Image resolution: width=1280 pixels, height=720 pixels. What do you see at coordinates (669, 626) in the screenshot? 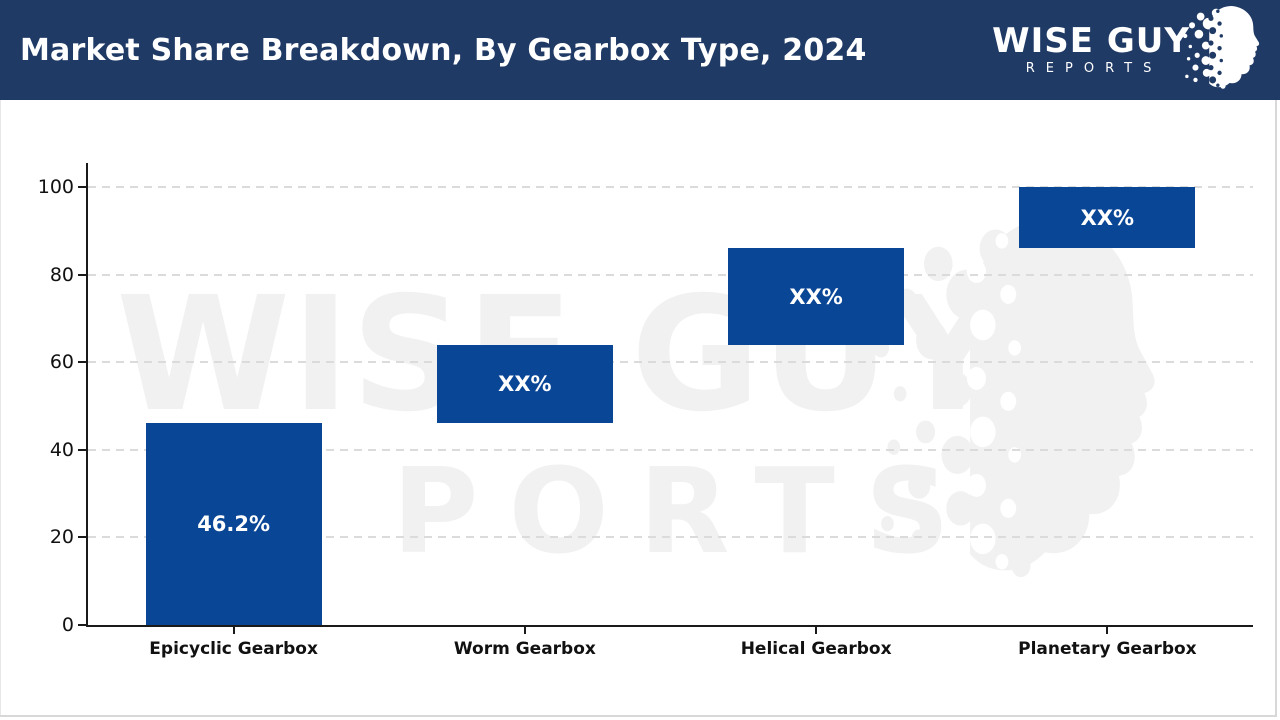
I see `x-axis-spine` at bounding box center [669, 626].